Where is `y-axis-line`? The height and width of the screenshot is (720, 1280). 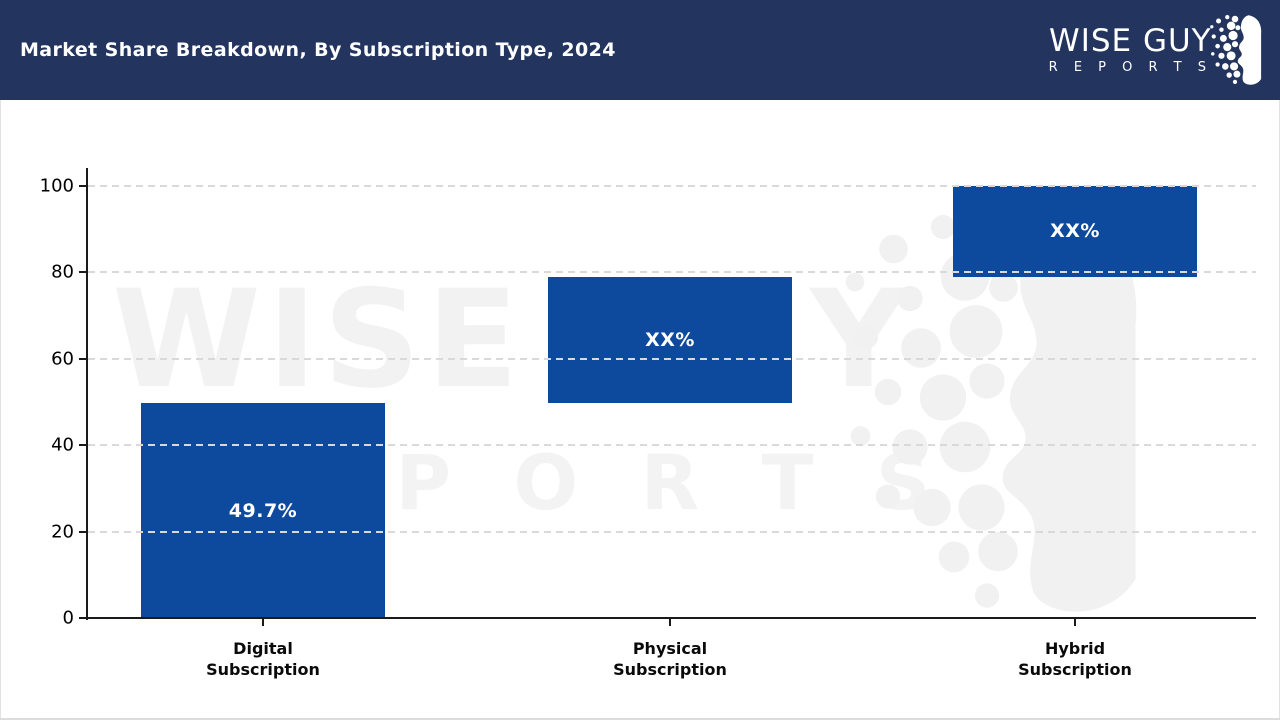 y-axis-line is located at coordinates (87, 394).